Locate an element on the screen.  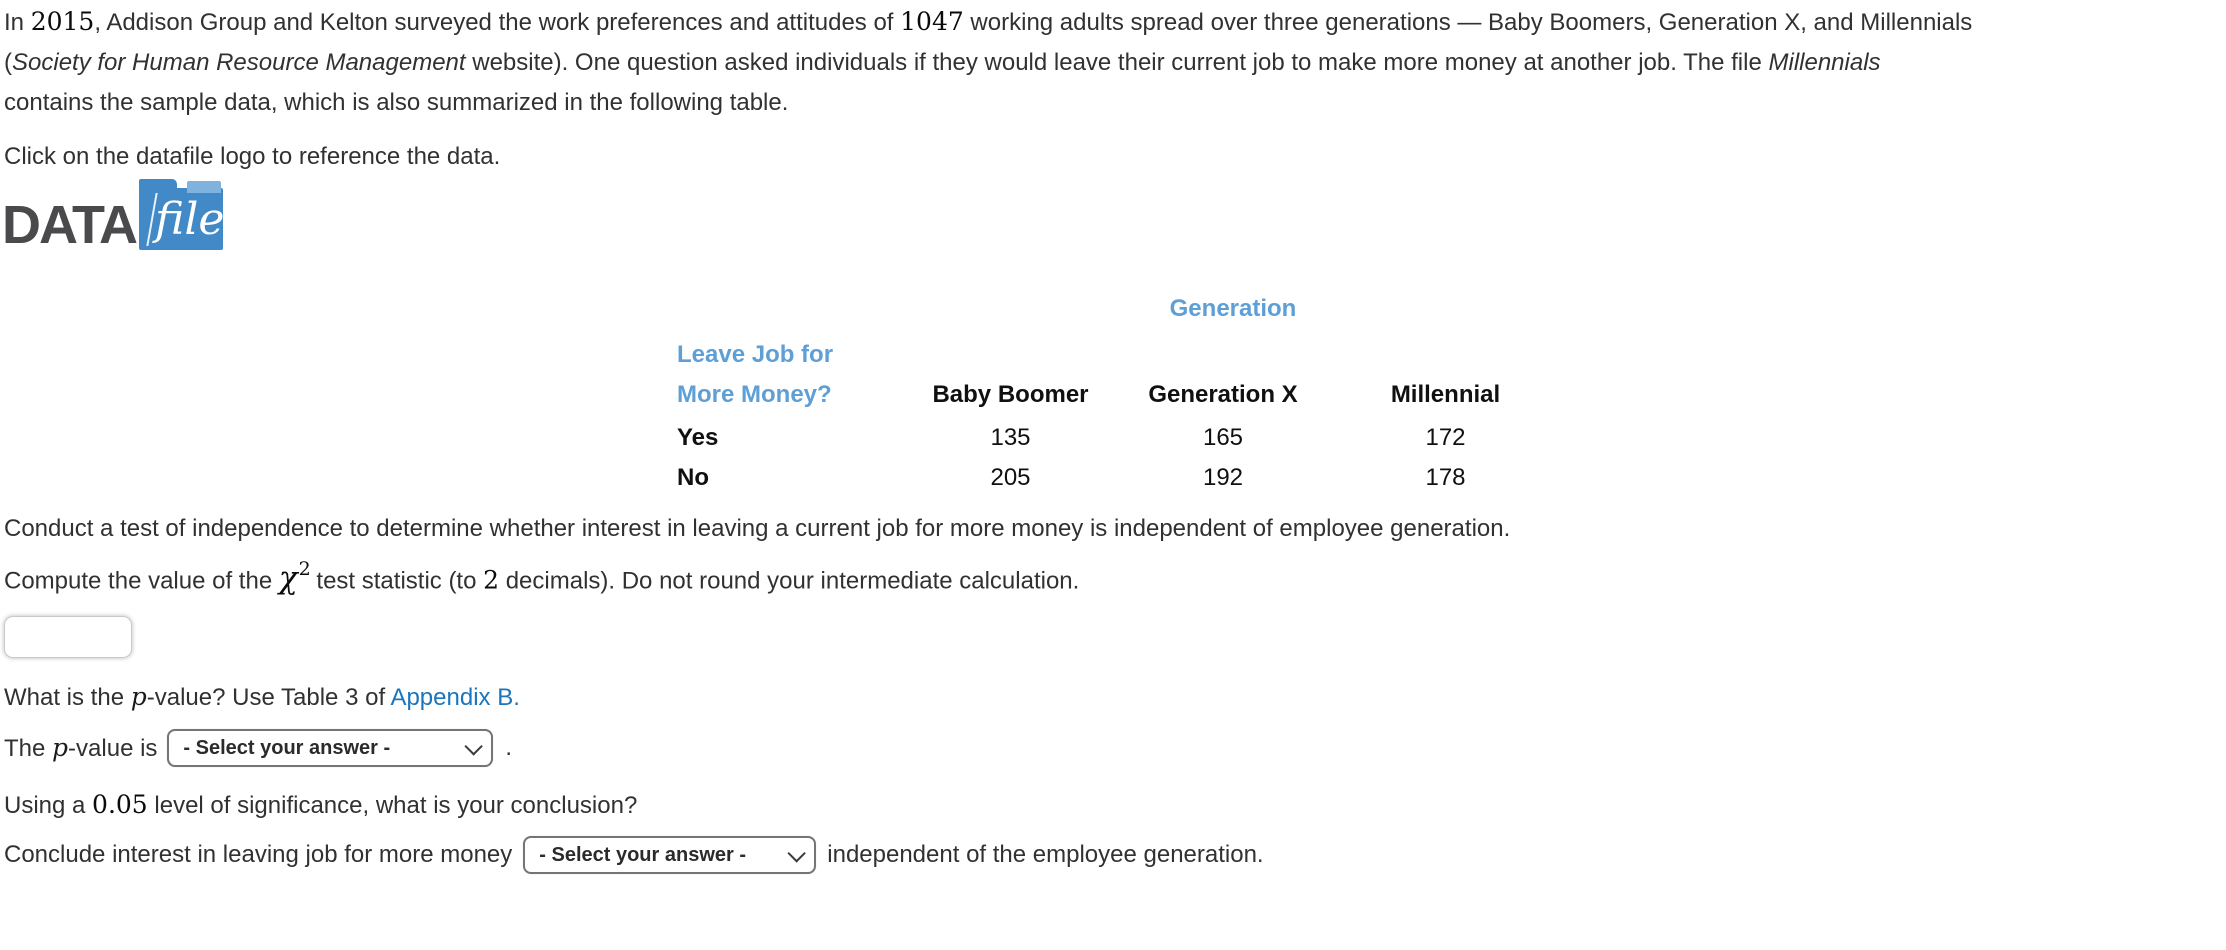
table-cell is located at coordinates (792, 315).